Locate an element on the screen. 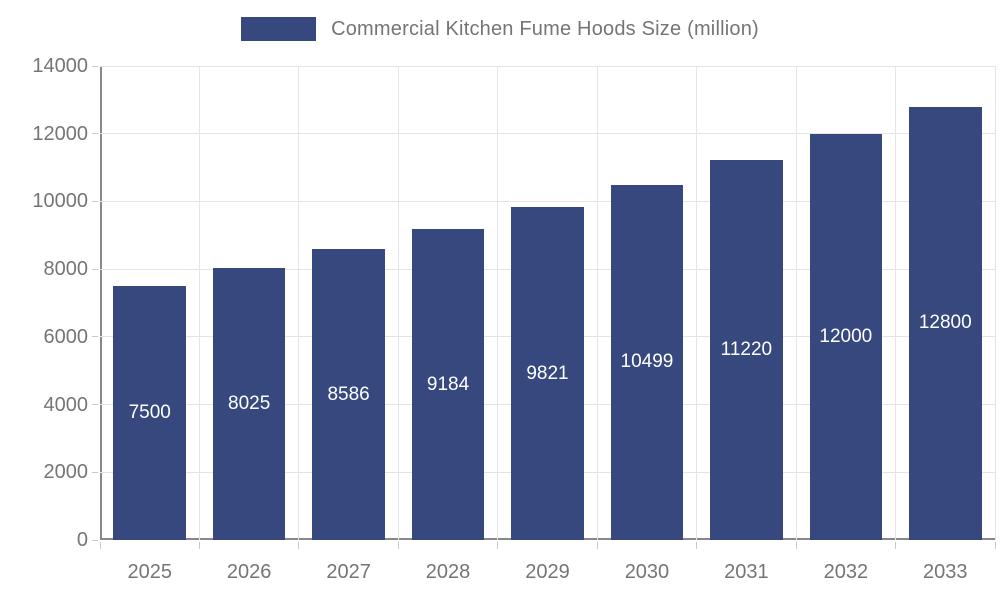 The height and width of the screenshot is (600, 1000). y-axis-tick-label: 6000 is located at coordinates (66, 336).